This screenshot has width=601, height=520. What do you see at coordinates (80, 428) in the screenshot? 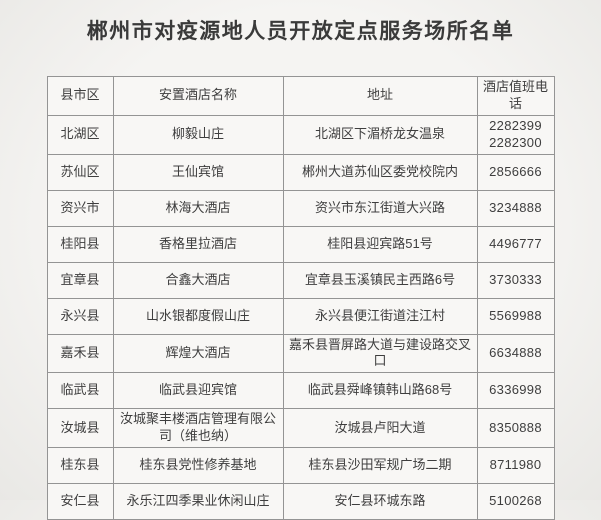
I see `cell-district: 汝城县` at bounding box center [80, 428].